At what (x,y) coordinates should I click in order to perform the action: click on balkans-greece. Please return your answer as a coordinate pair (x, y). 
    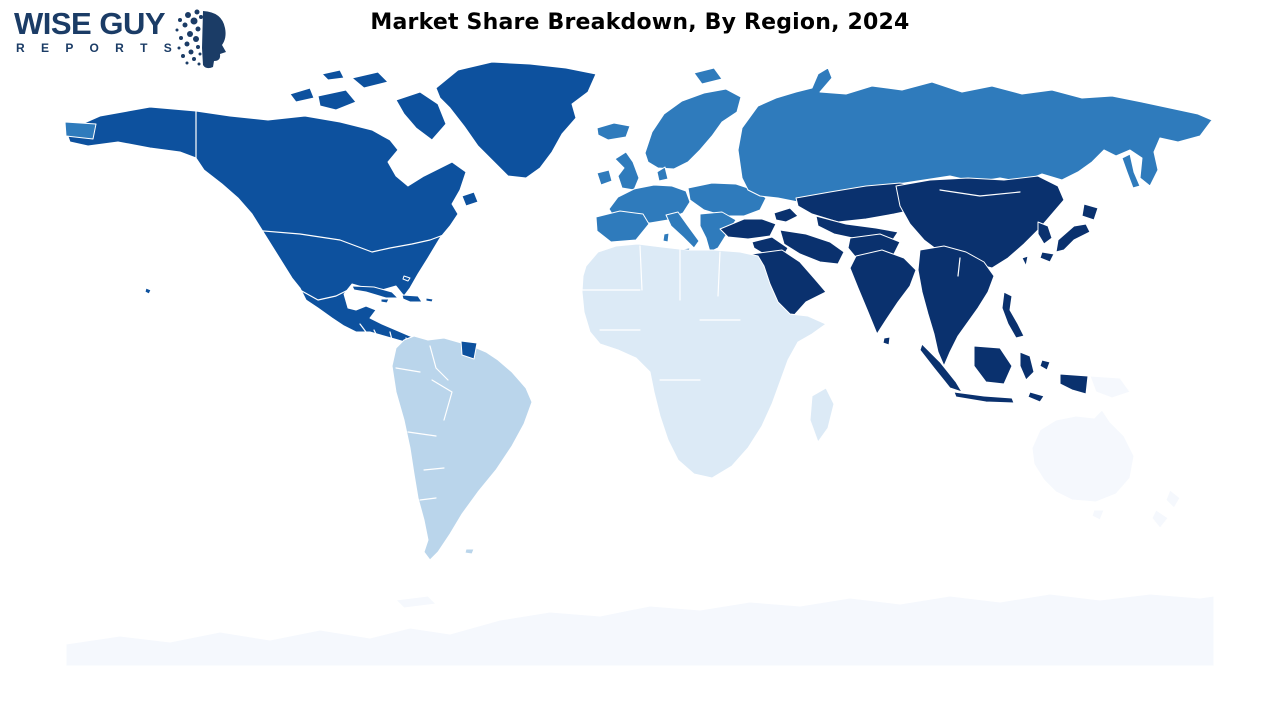
    Looking at the image, I should click on (718, 232).